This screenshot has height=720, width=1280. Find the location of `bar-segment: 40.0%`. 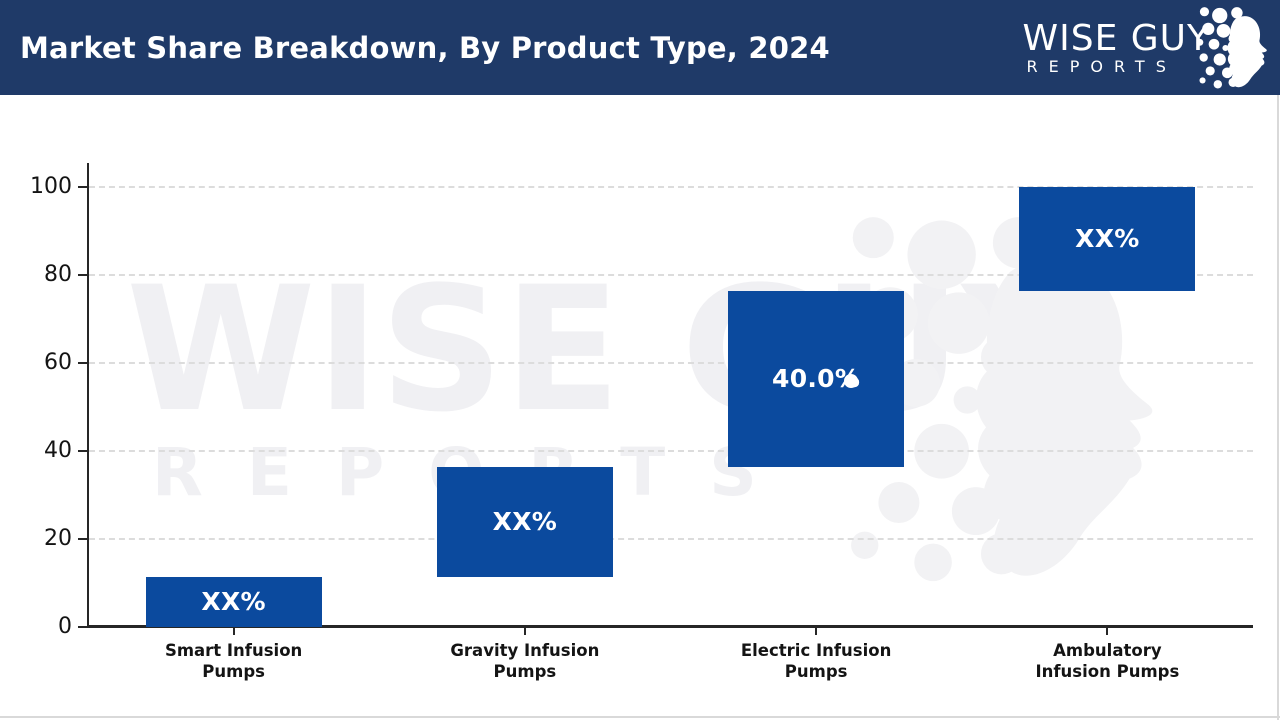

bar-segment: 40.0% is located at coordinates (816, 378).